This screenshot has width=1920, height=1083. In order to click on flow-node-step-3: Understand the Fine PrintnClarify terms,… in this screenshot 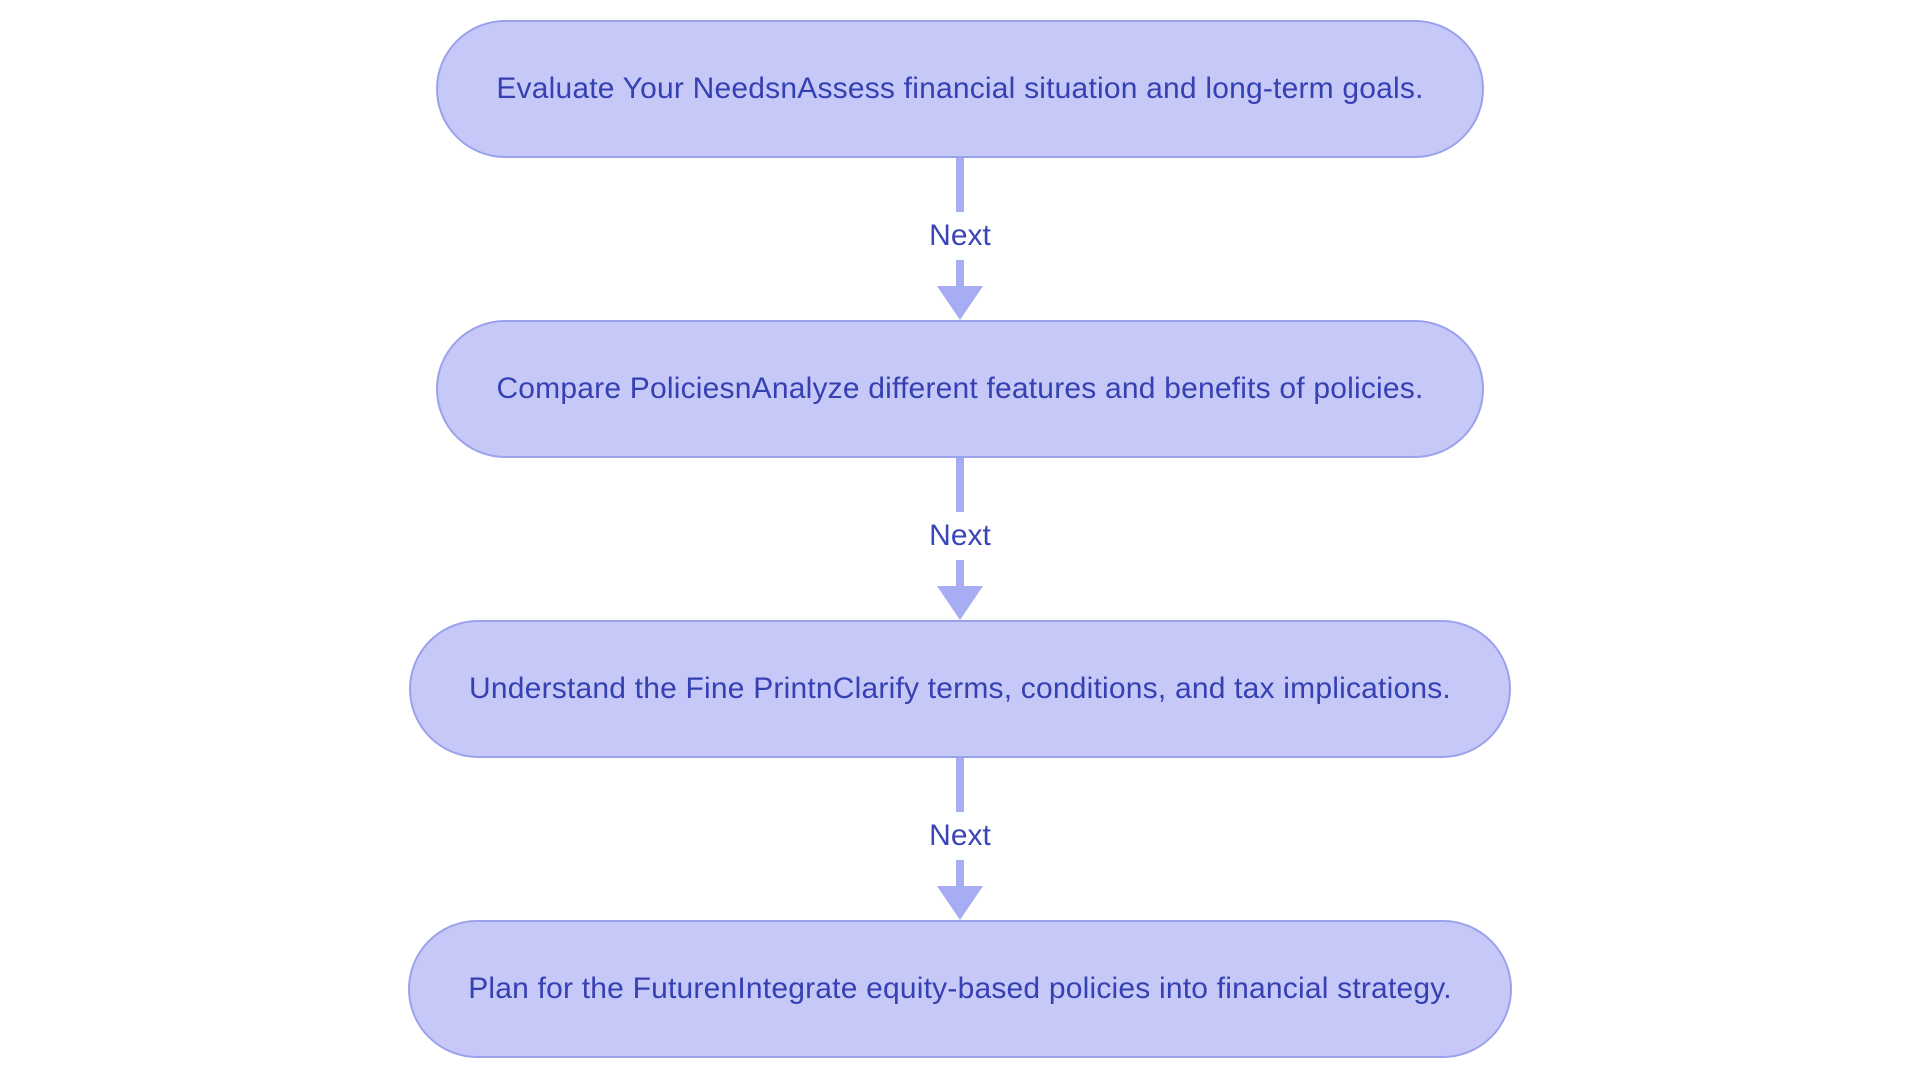, I will do `click(960, 689)`.